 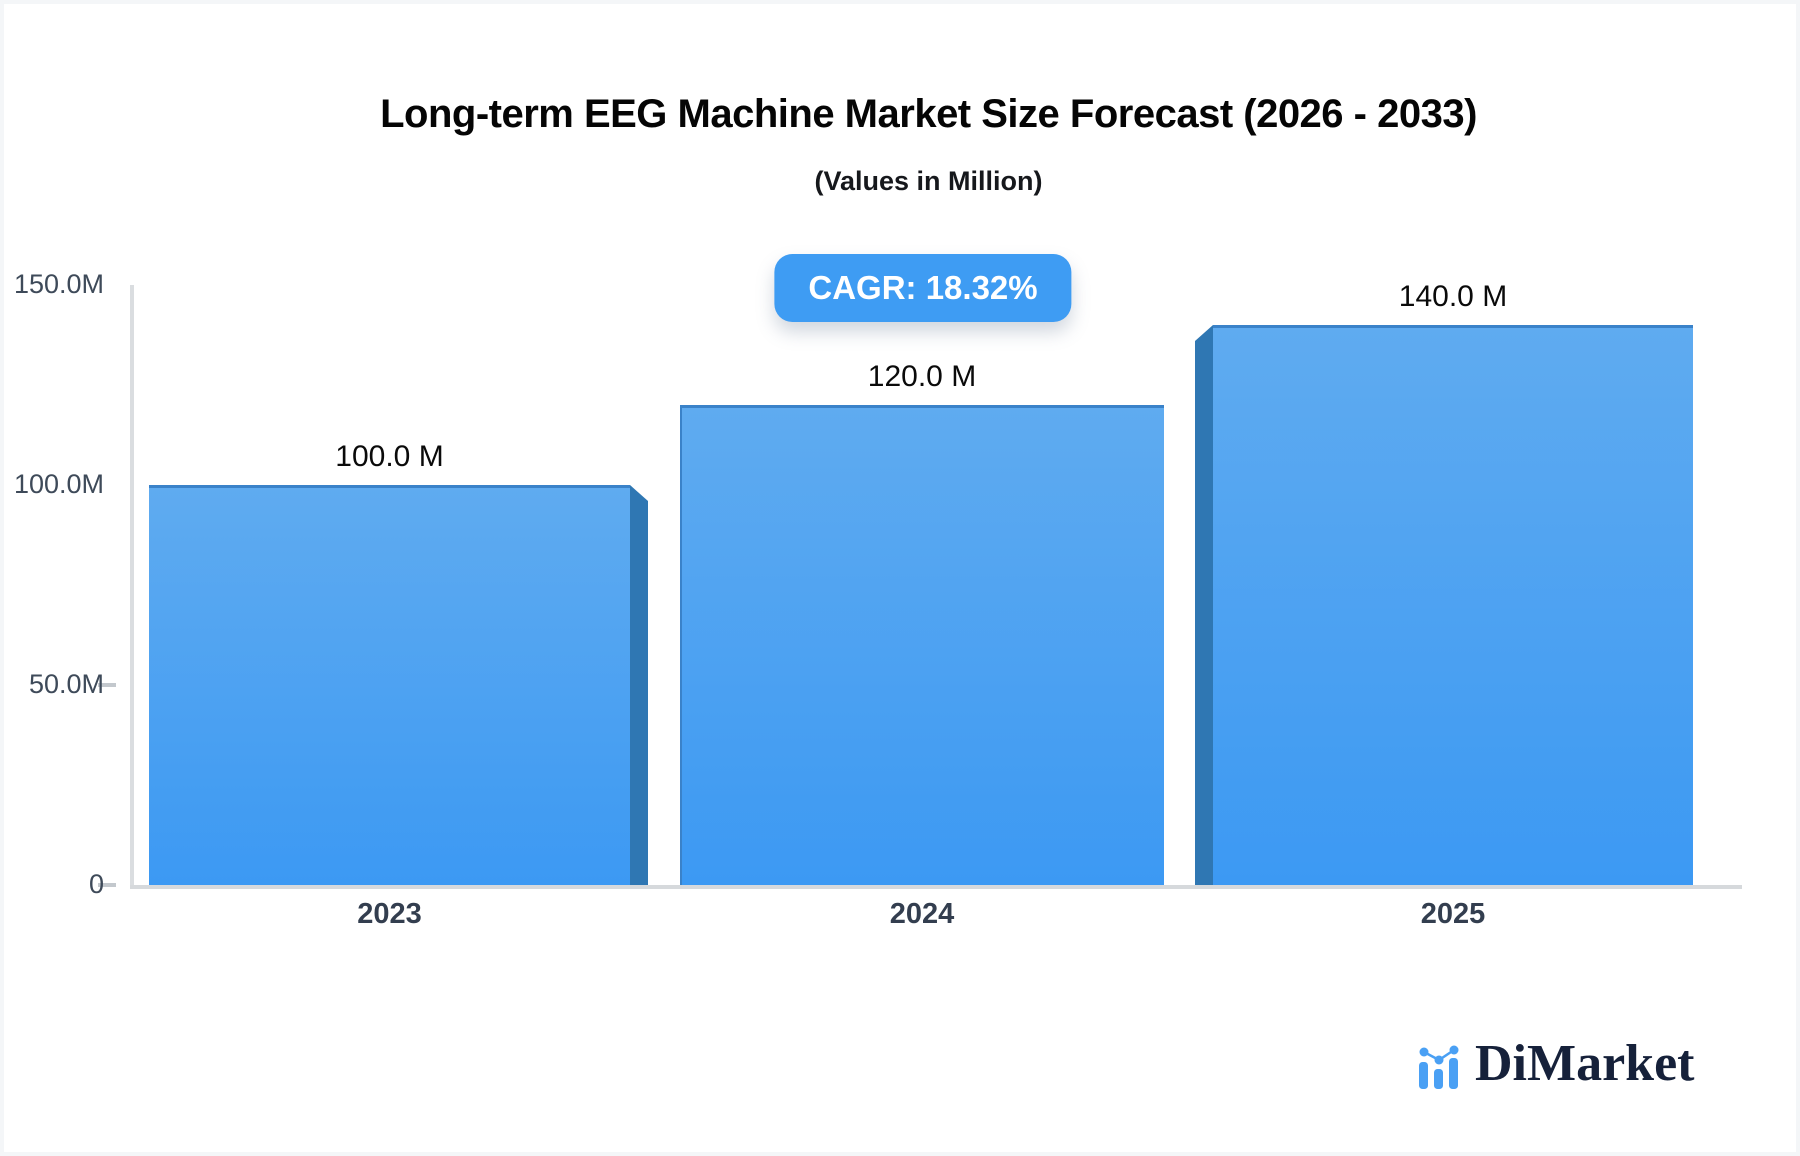 I want to click on bar-value-label: 100.0 M, so click(x=389, y=456).